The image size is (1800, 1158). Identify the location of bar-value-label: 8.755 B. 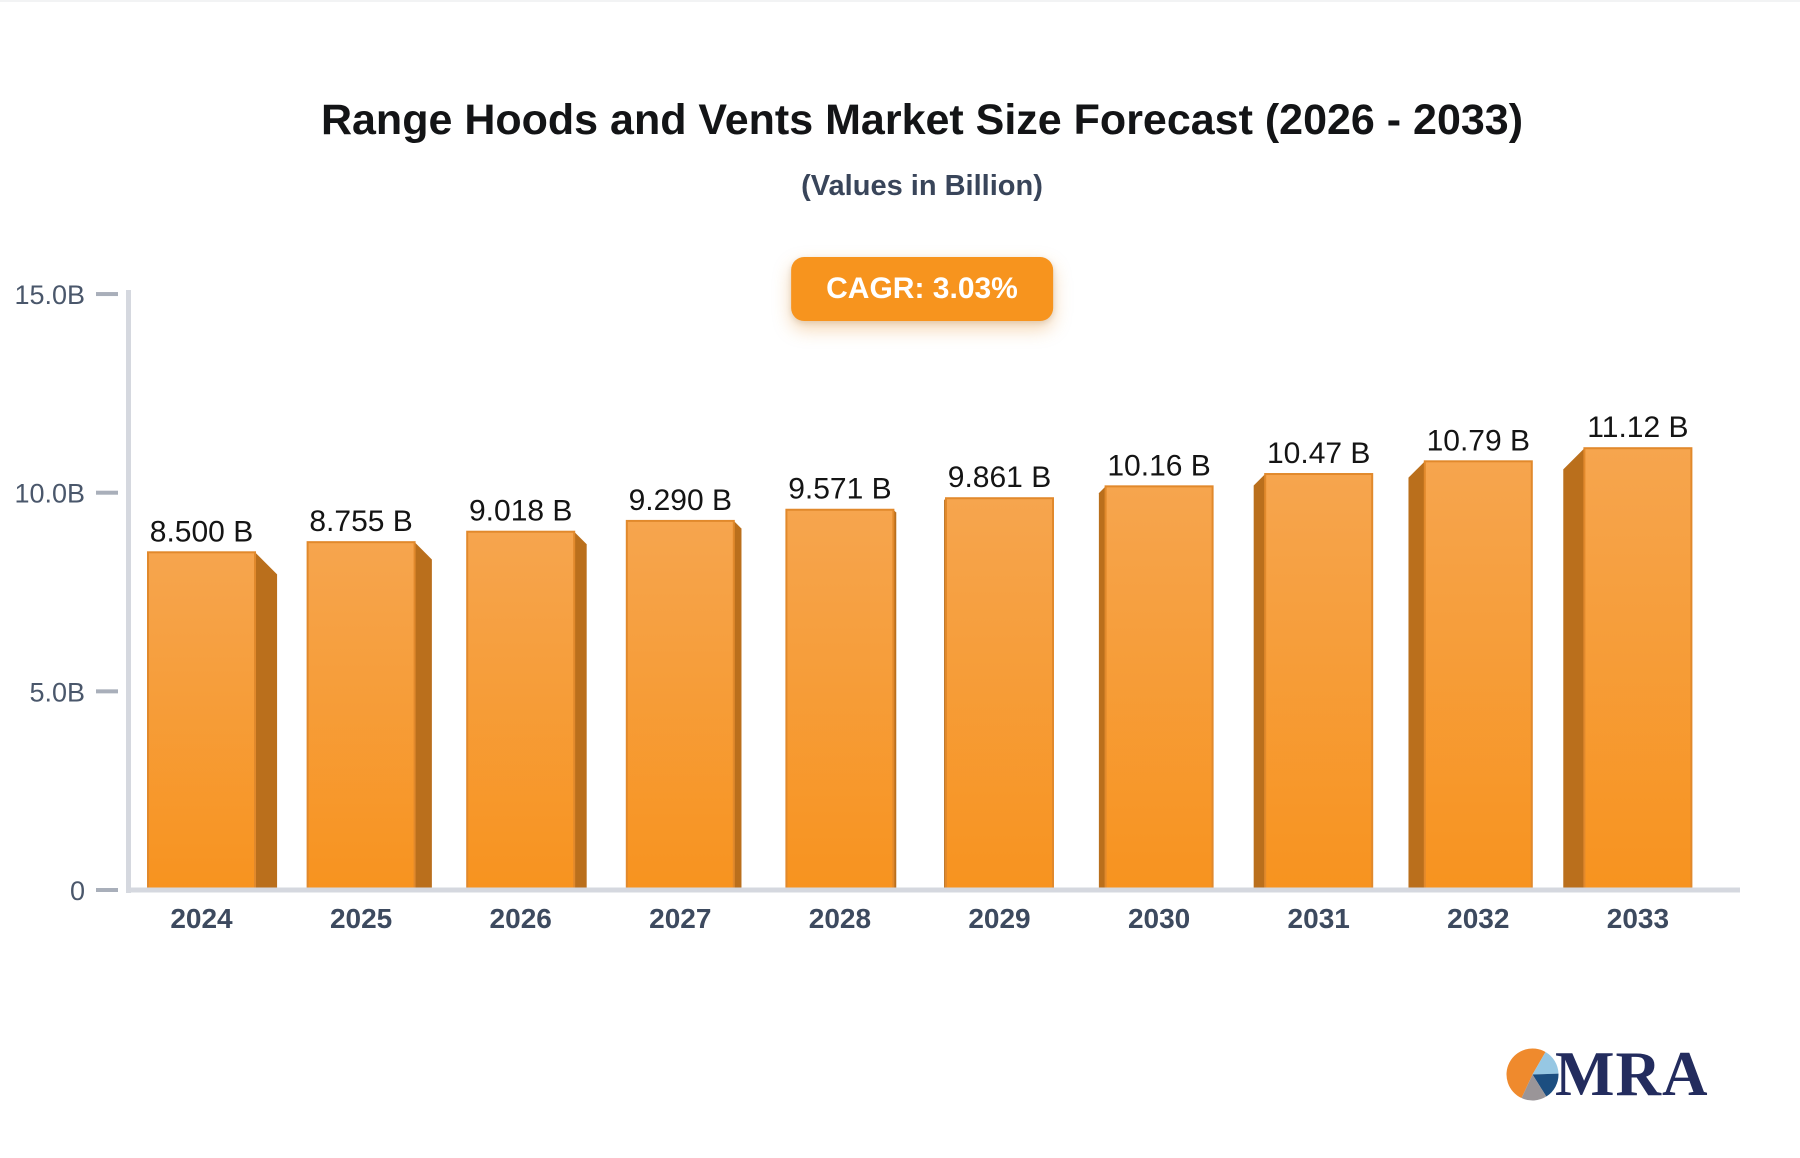
(360, 521).